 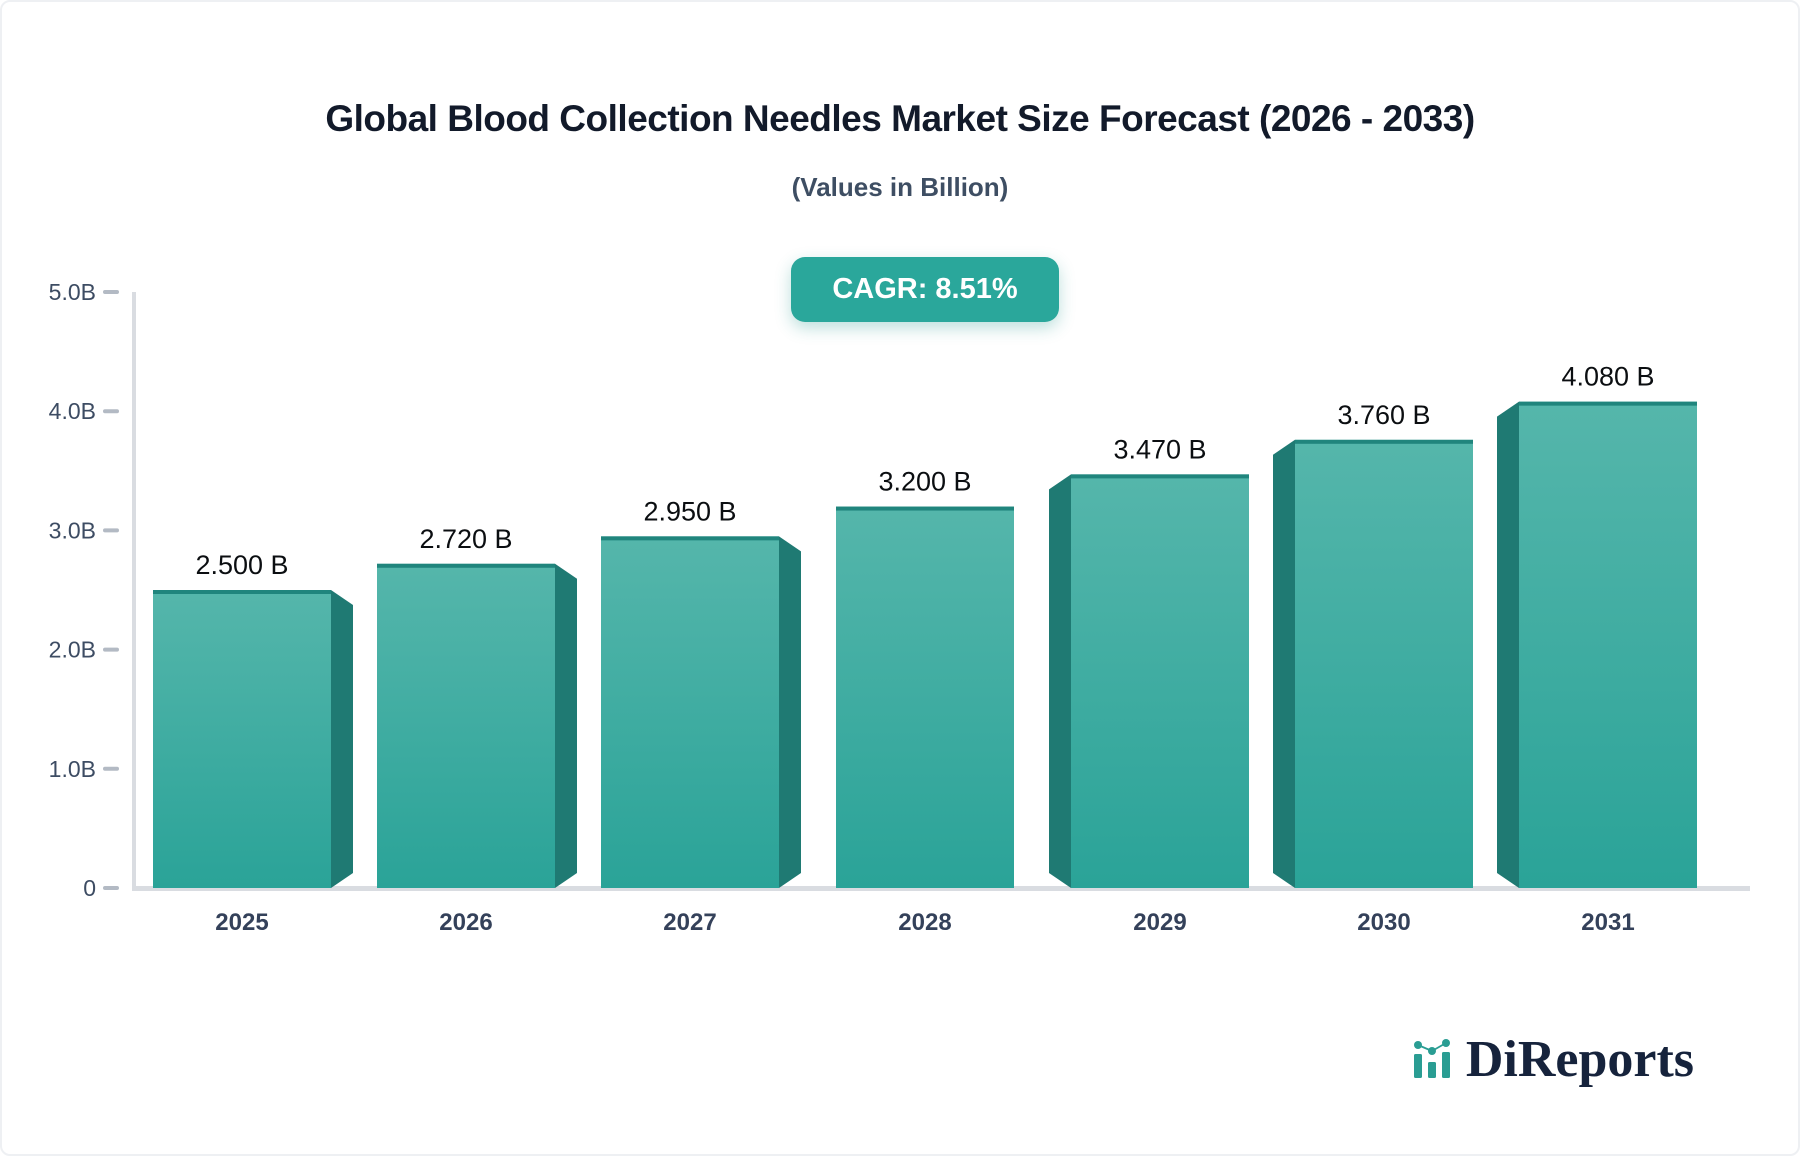 What do you see at coordinates (1579, 1059) in the screenshot?
I see `brand-name: DiReports` at bounding box center [1579, 1059].